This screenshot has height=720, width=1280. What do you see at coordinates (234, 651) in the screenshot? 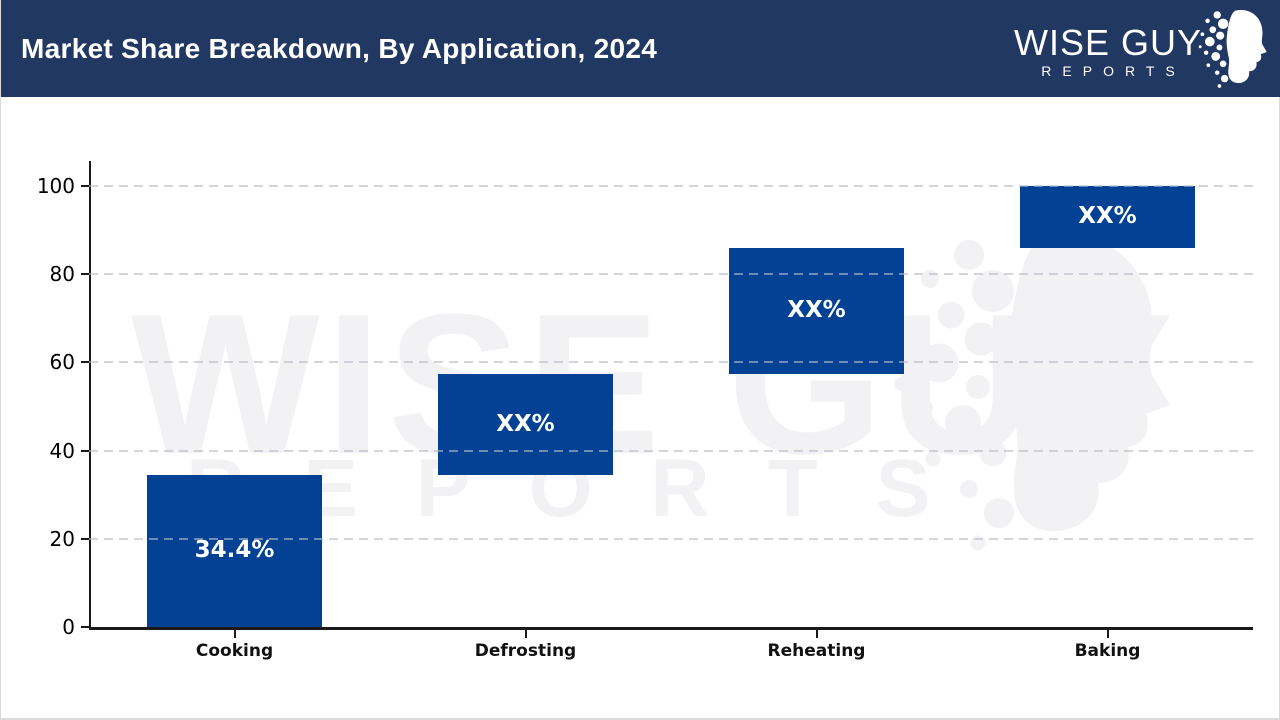
I see `x-axis-category-label-cooking: Cooking` at bounding box center [234, 651].